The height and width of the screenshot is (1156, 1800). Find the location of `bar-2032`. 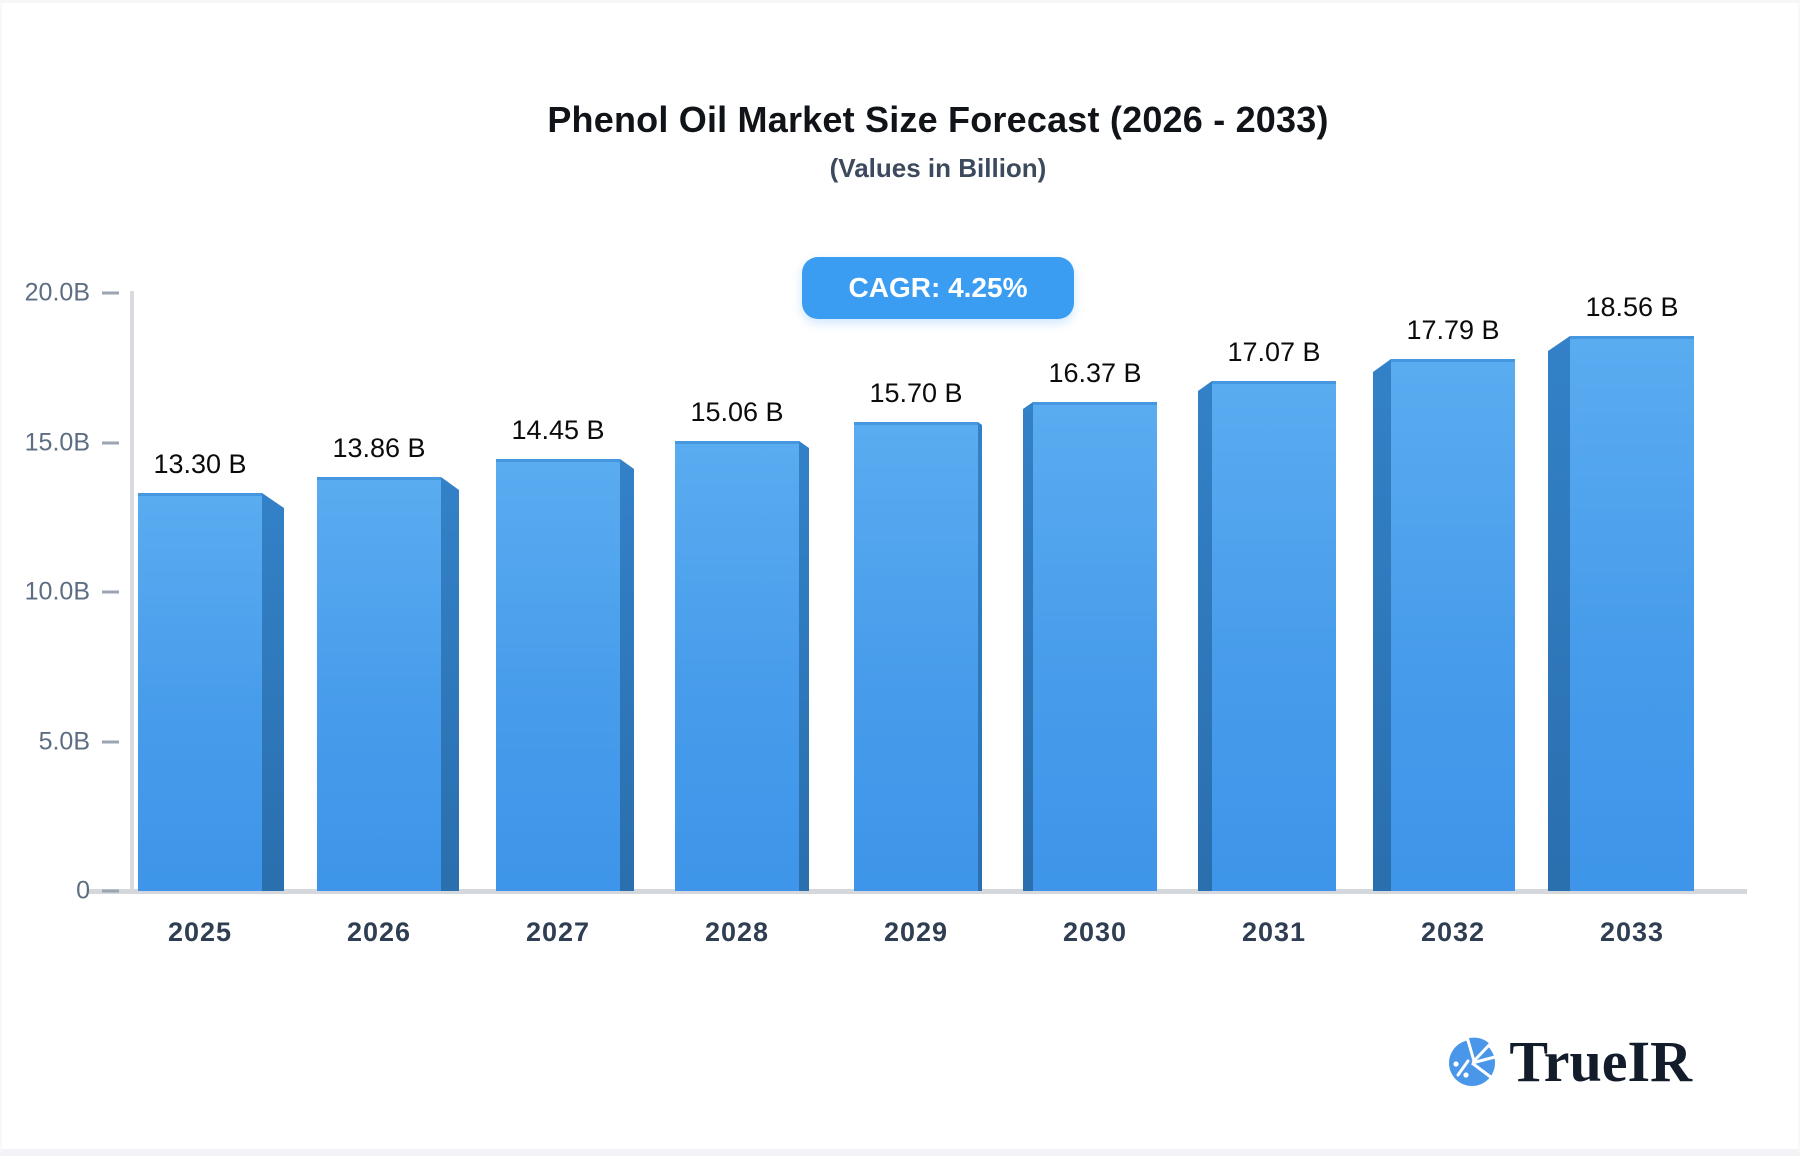

bar-2032 is located at coordinates (1453, 625).